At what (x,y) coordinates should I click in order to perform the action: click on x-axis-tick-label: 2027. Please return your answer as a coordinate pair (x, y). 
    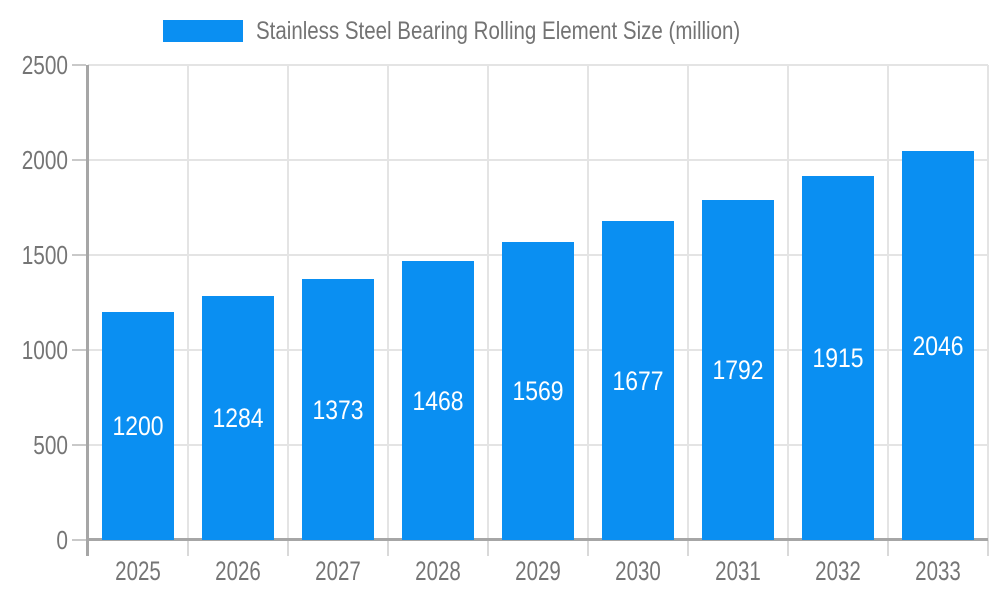
    Looking at the image, I should click on (338, 571).